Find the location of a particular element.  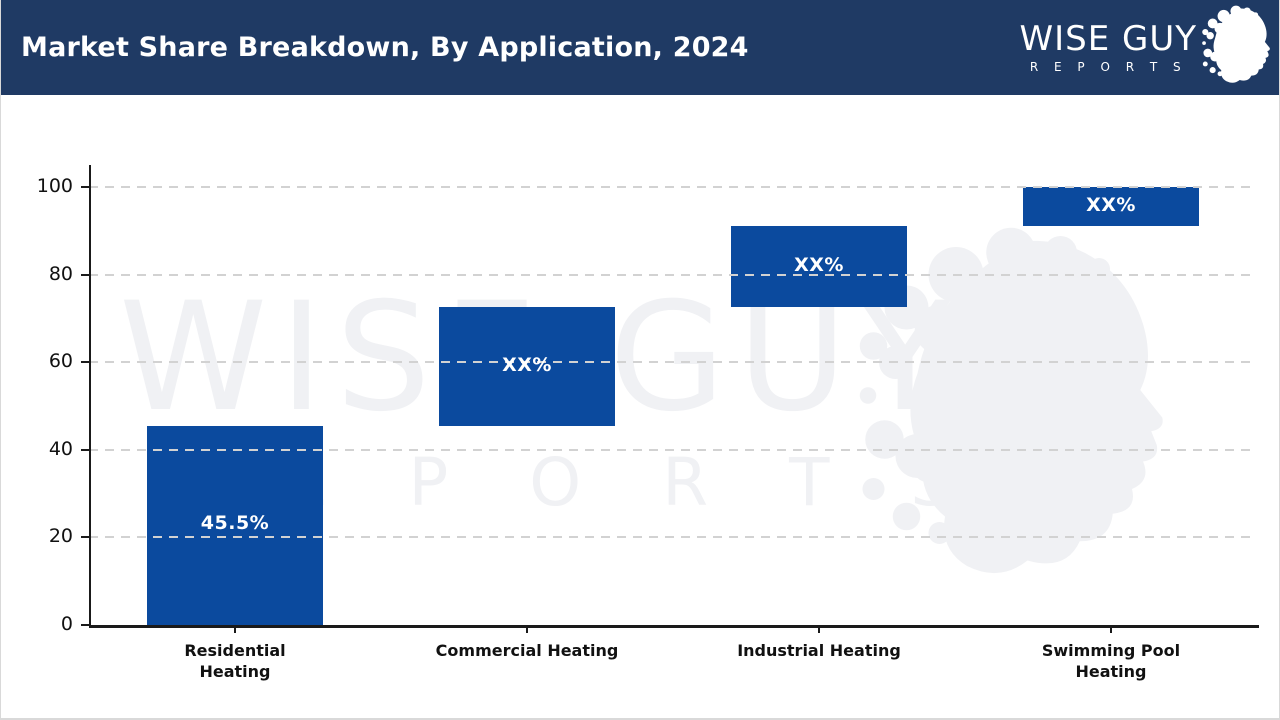

y-axis-tick-label: 60 is located at coordinates (60, 361).